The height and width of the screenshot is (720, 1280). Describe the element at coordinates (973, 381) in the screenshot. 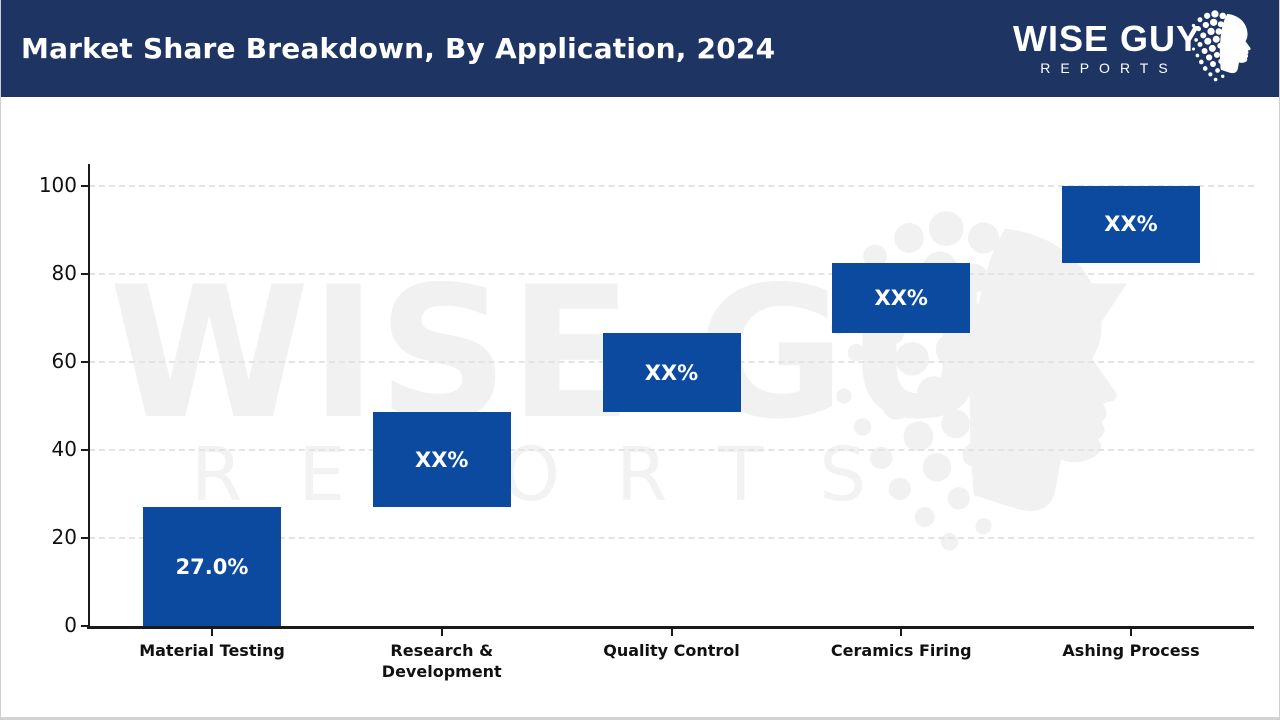

I see `watermark-head-profile` at that location.